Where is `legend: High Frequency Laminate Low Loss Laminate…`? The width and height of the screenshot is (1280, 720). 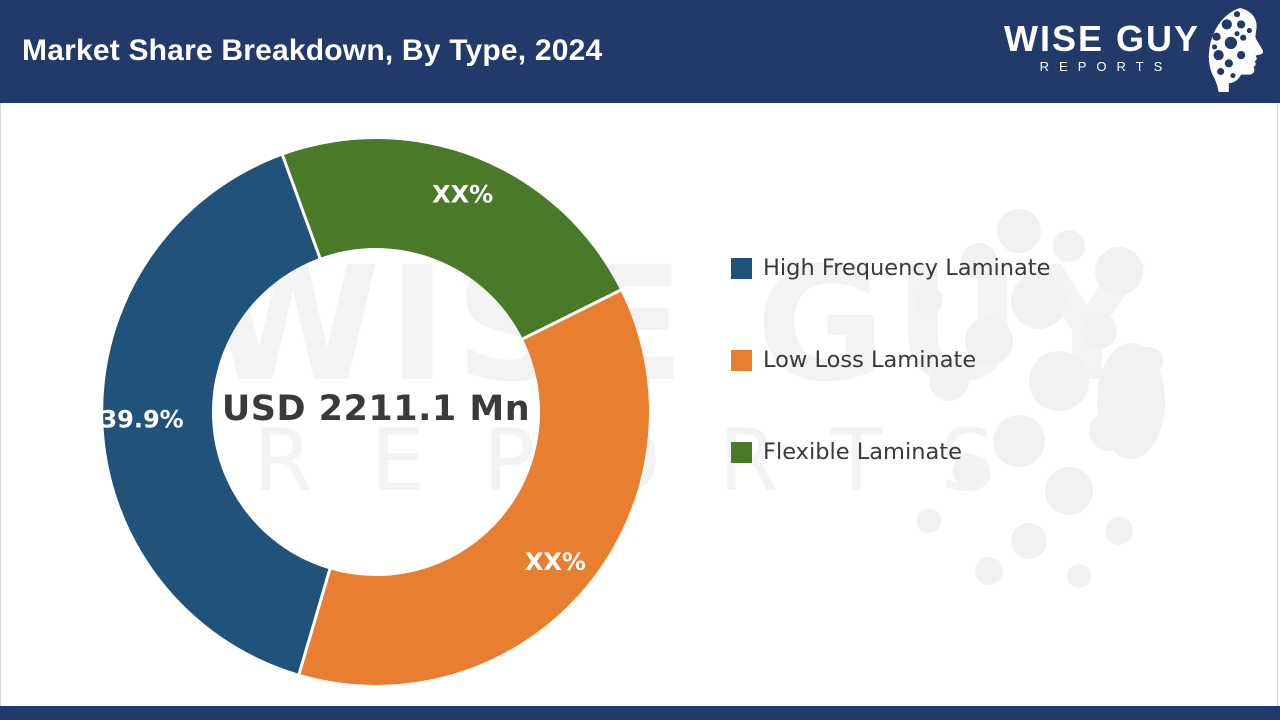
legend: High Frequency Laminate Low Loss Laminate… is located at coordinates (890, 395).